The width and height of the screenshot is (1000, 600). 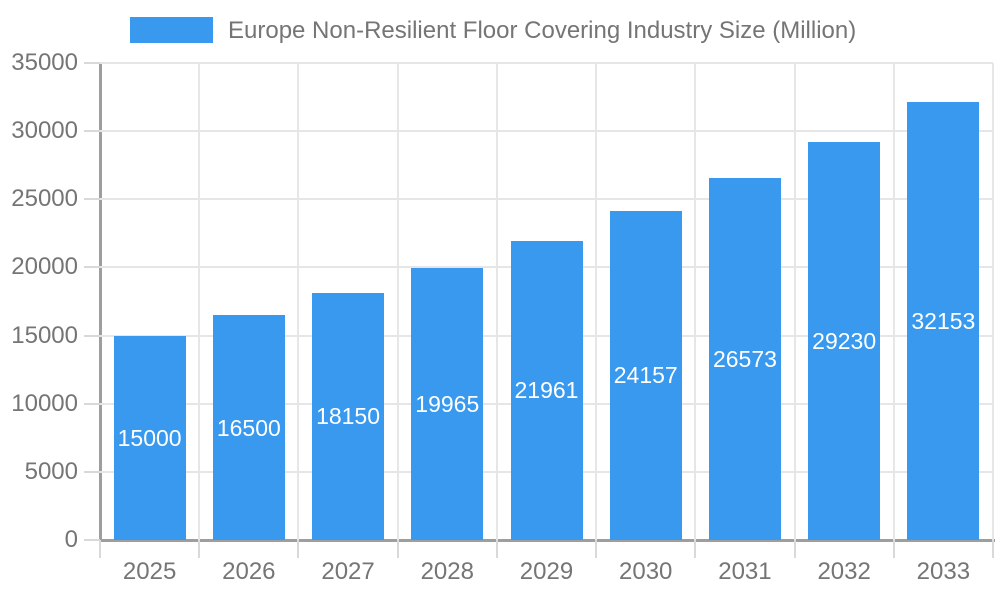 I want to click on bar-value-label: 21961, so click(x=546, y=390).